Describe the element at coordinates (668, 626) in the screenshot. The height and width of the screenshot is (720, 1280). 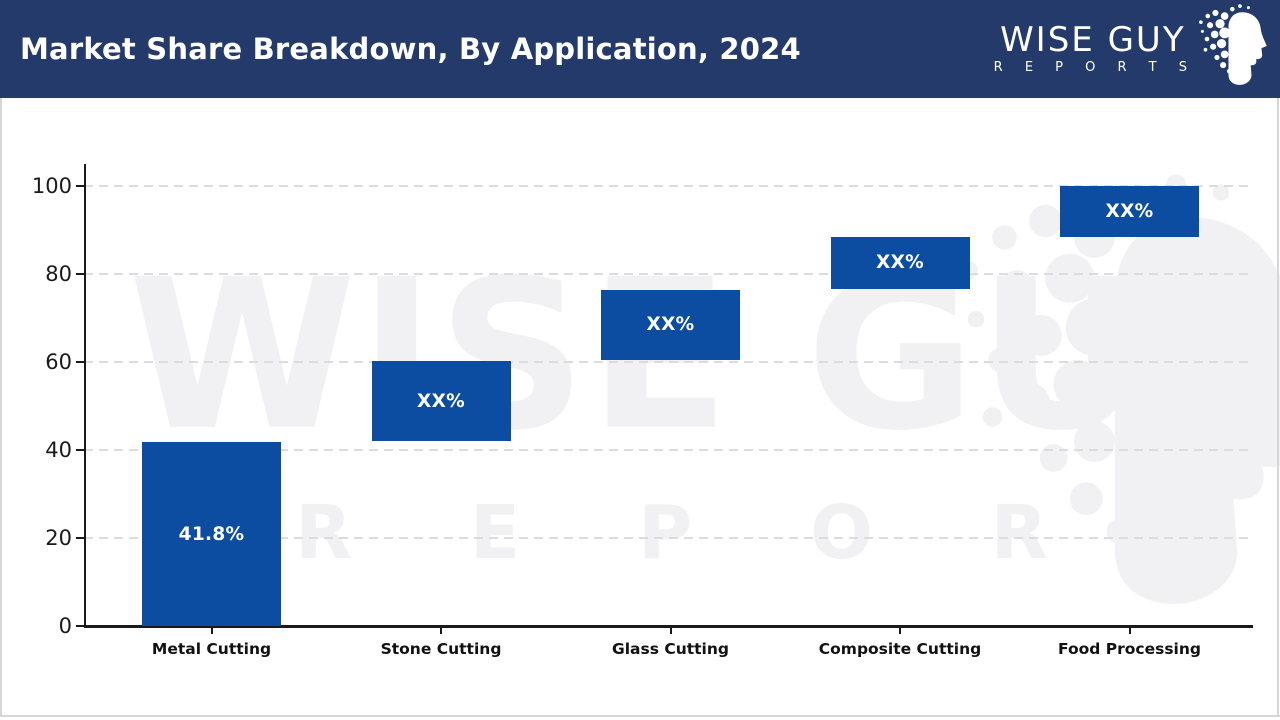
I see `x-axis-line` at that location.